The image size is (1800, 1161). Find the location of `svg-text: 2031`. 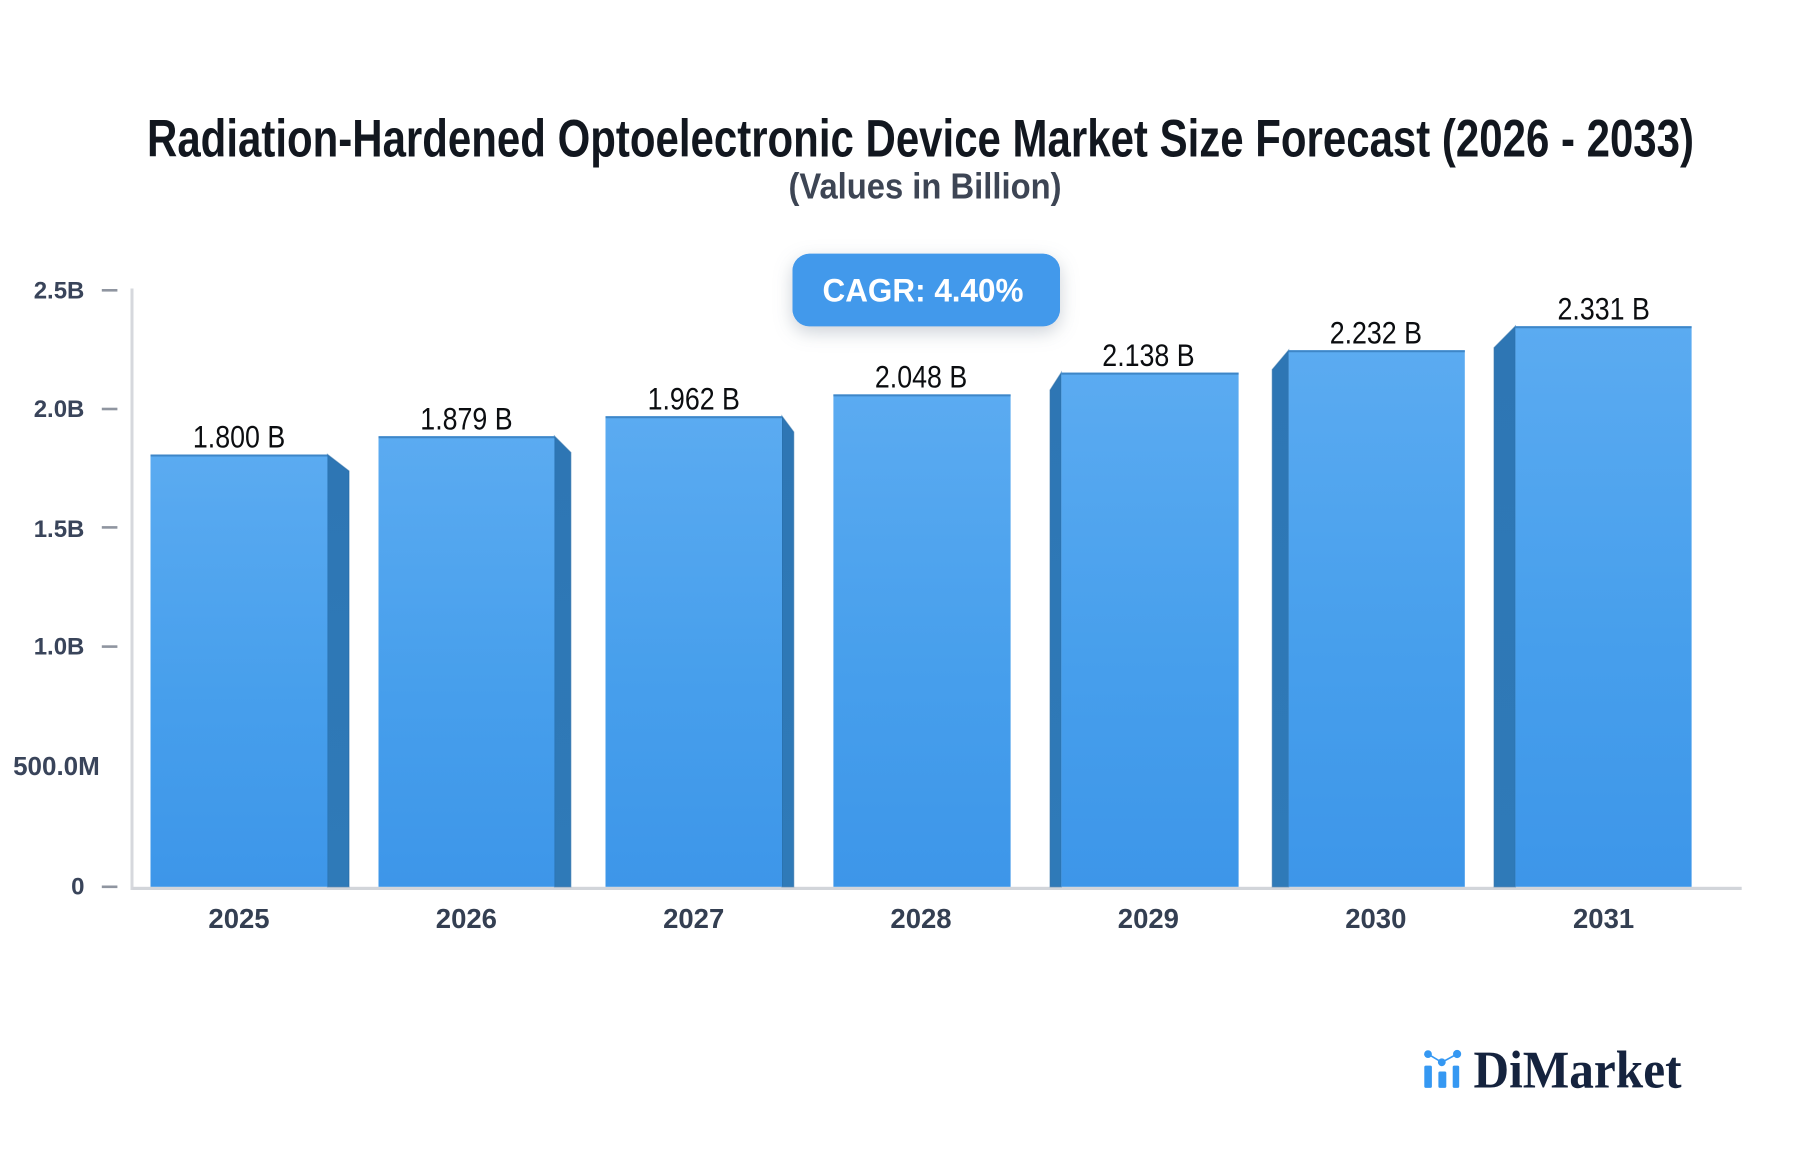

svg-text: 2031 is located at coordinates (1603, 918).